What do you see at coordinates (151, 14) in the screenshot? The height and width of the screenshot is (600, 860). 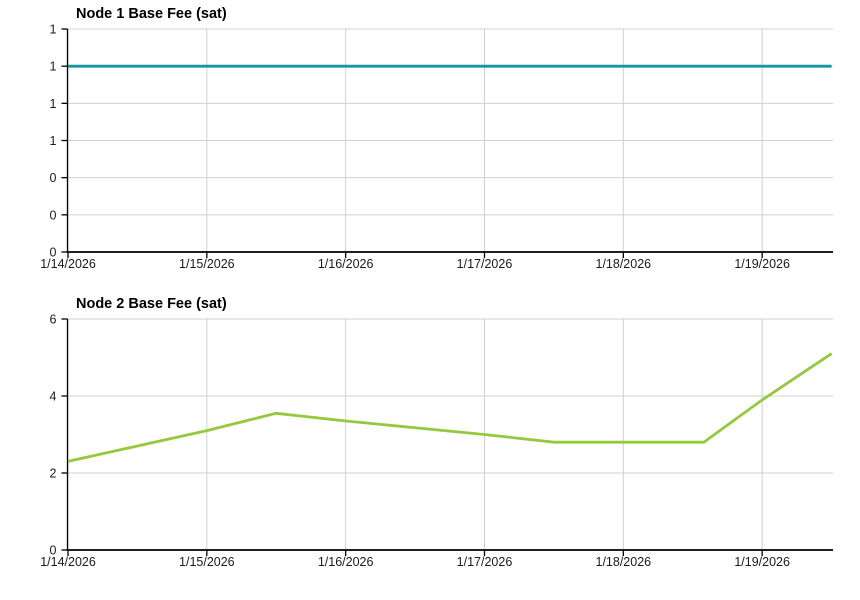 I see `node1-chart-title: Node 1 Base Fee (sat)` at bounding box center [151, 14].